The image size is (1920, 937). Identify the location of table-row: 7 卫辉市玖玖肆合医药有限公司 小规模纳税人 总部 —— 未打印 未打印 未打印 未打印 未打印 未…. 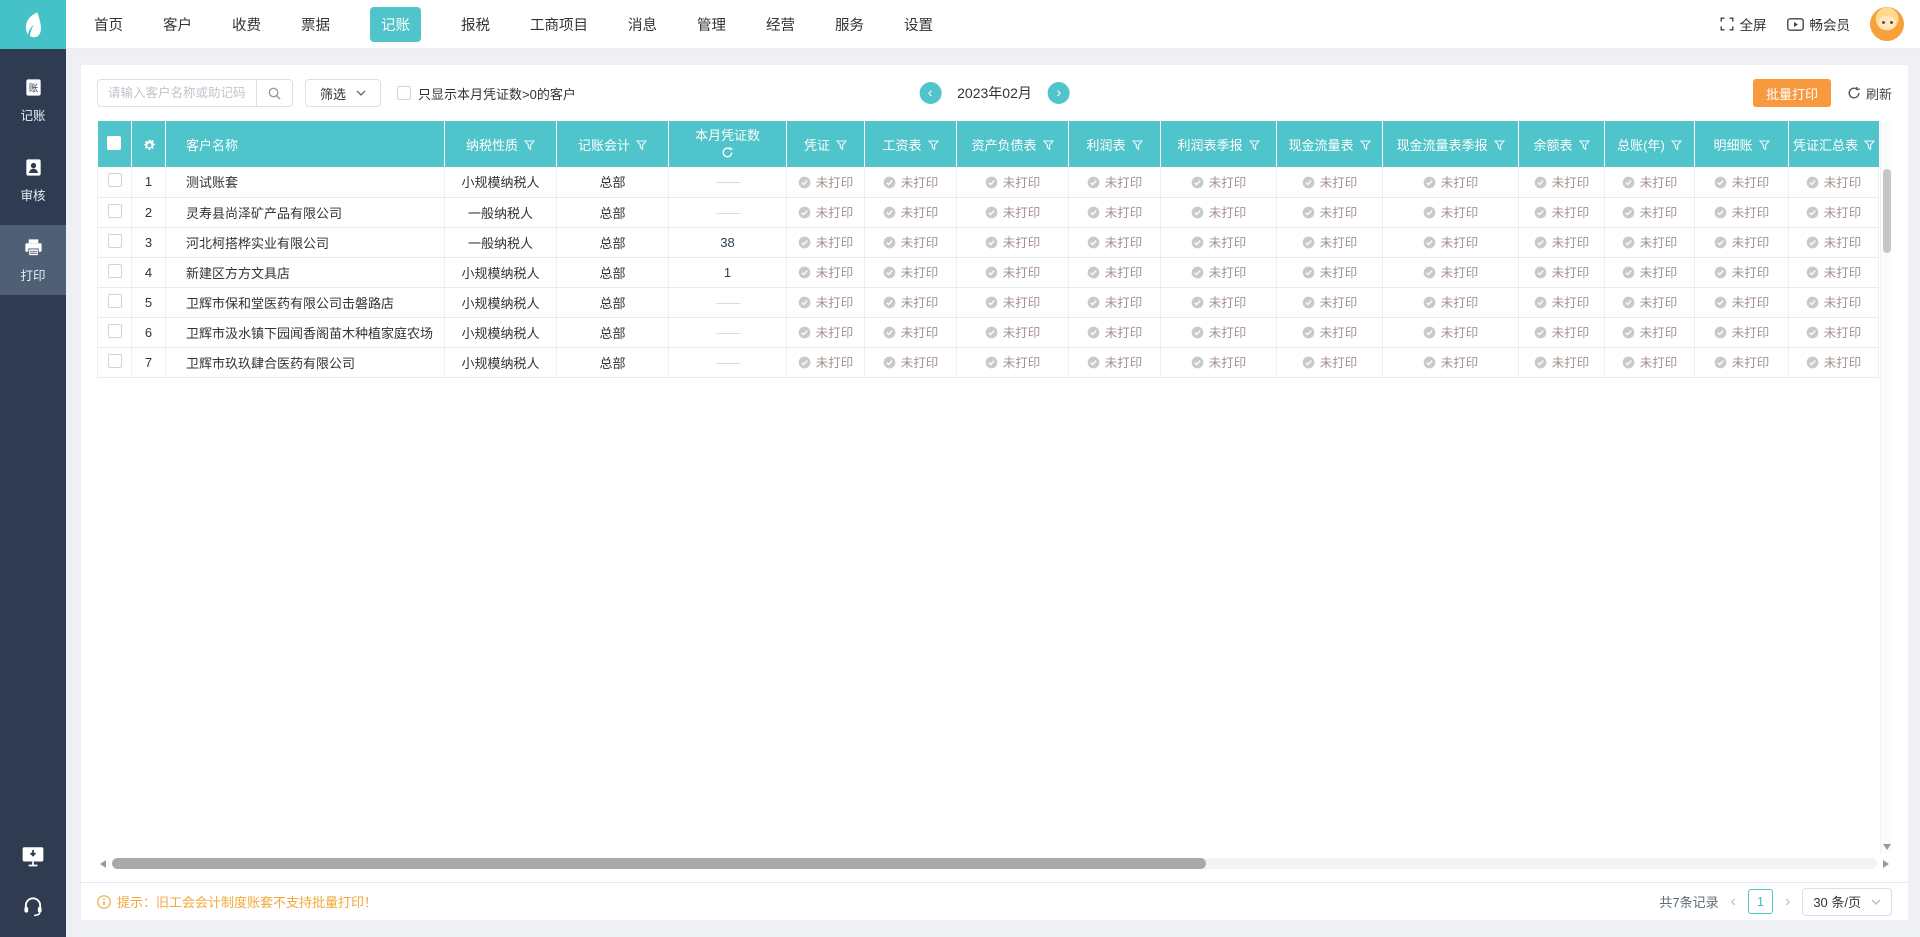
(988, 362).